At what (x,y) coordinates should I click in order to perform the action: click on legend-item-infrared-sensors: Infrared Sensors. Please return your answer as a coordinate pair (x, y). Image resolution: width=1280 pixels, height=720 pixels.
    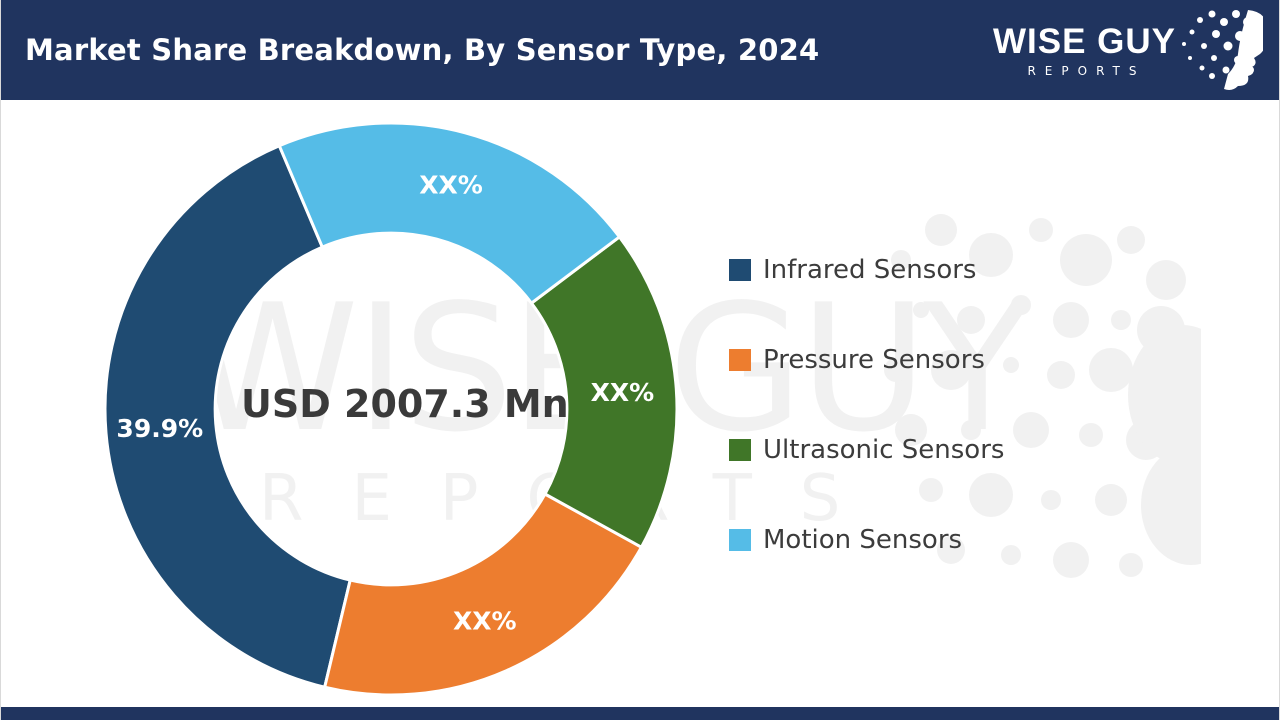
    Looking at the image, I should click on (866, 270).